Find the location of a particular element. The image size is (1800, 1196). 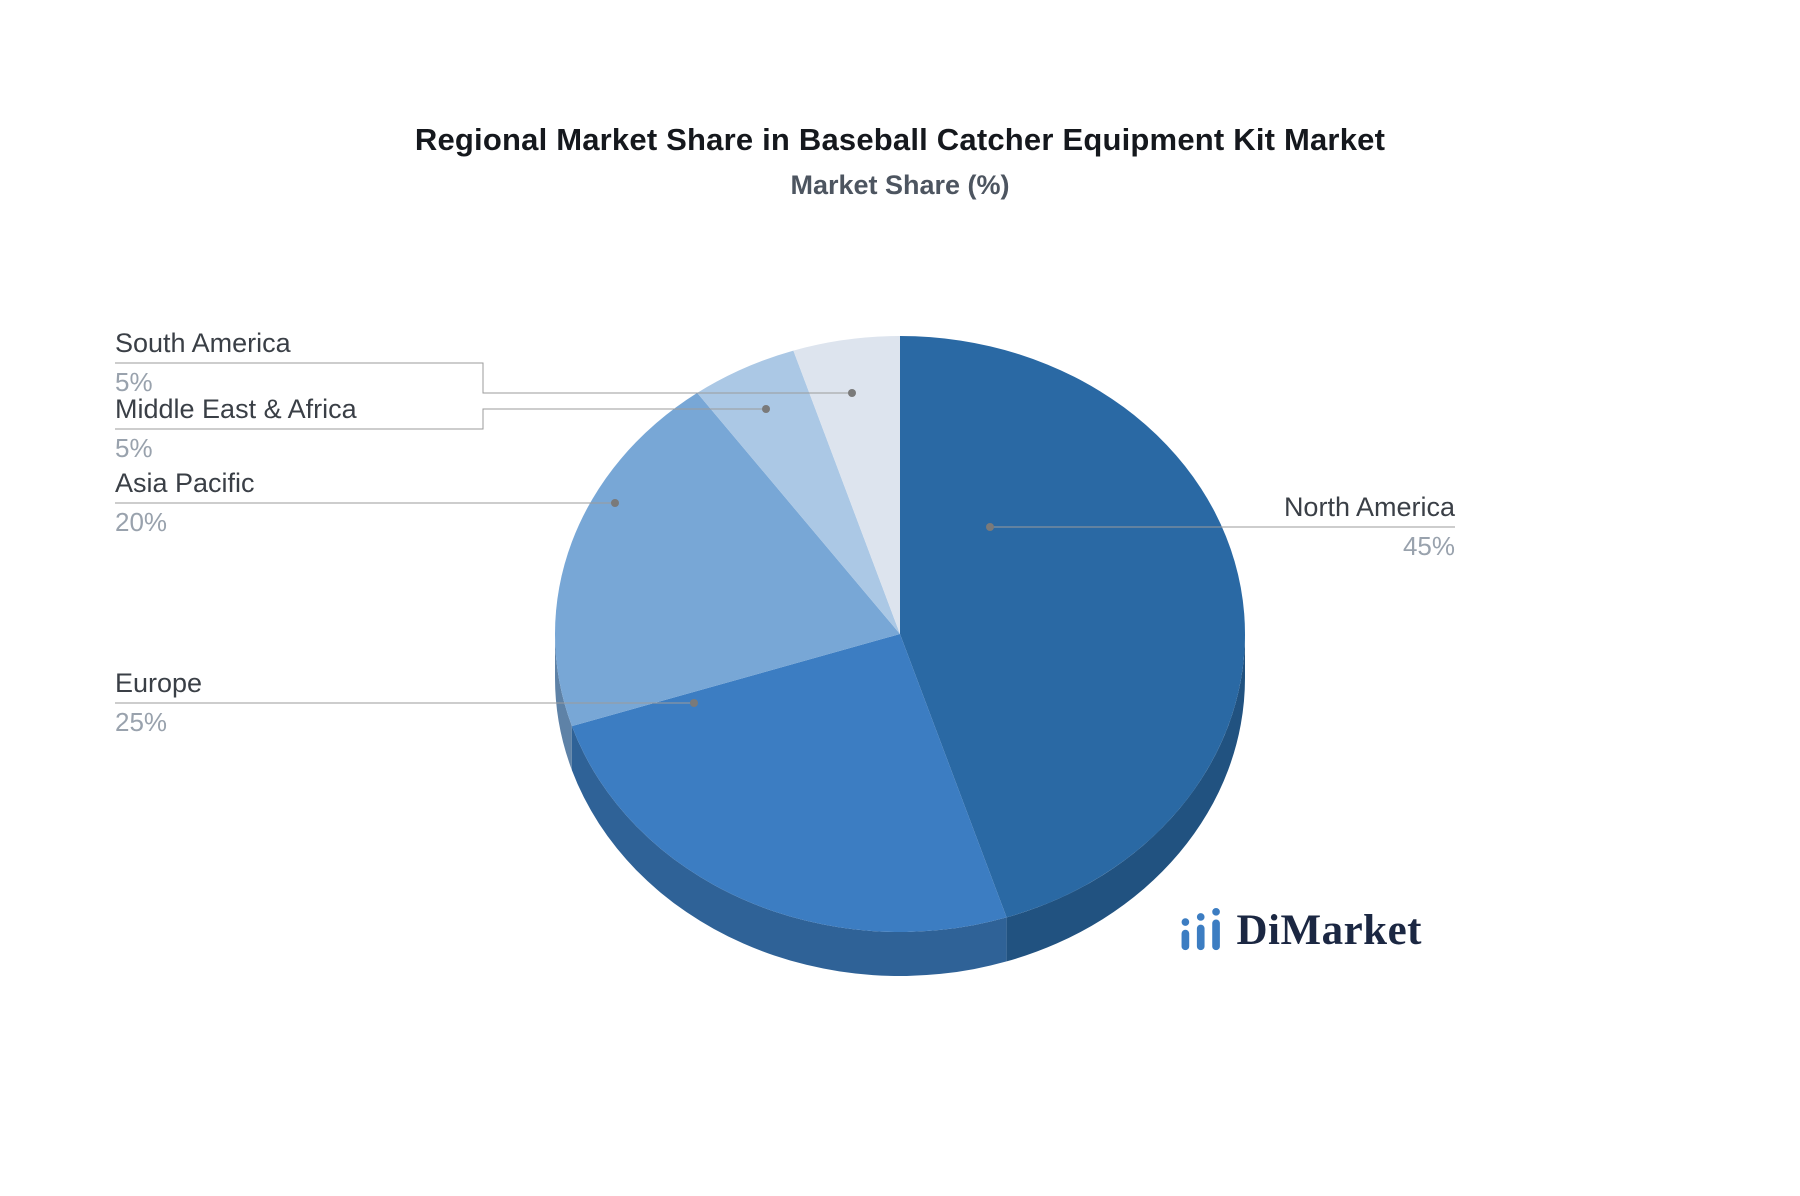

slice-label-europe: Europe is located at coordinates (158, 683).